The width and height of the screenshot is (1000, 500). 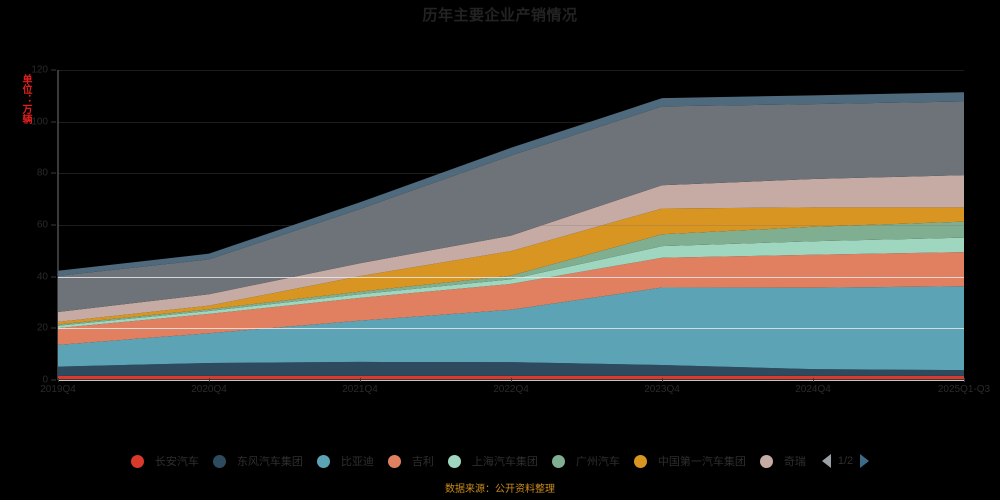 I want to click on legend-item: 广州汽车, so click(x=583, y=461).